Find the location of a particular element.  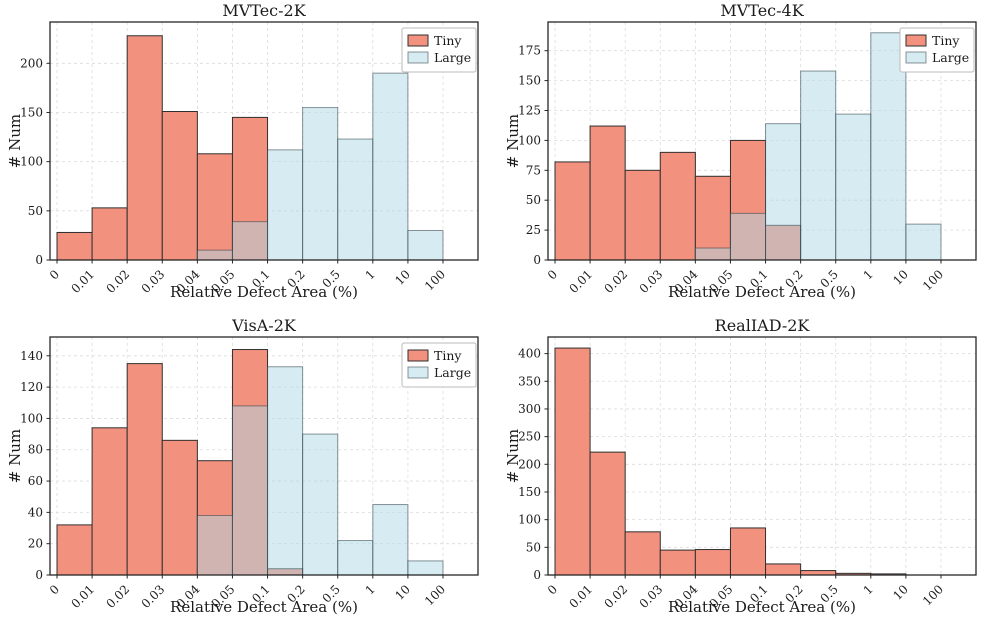

bar-tiny-bin5 is located at coordinates (748, 551).